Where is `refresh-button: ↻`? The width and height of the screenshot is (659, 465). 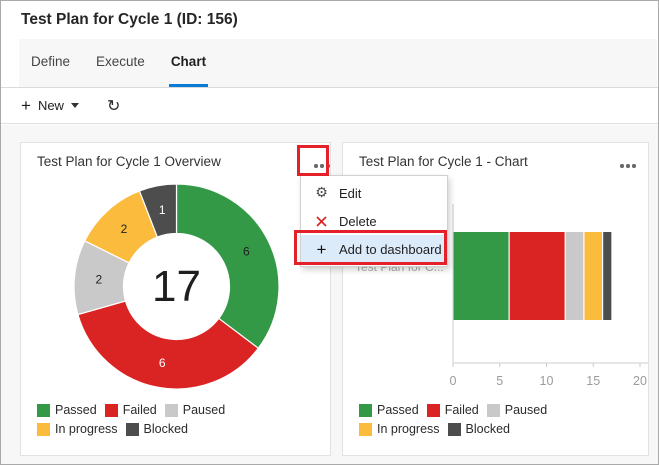 refresh-button: ↻ is located at coordinates (113, 105).